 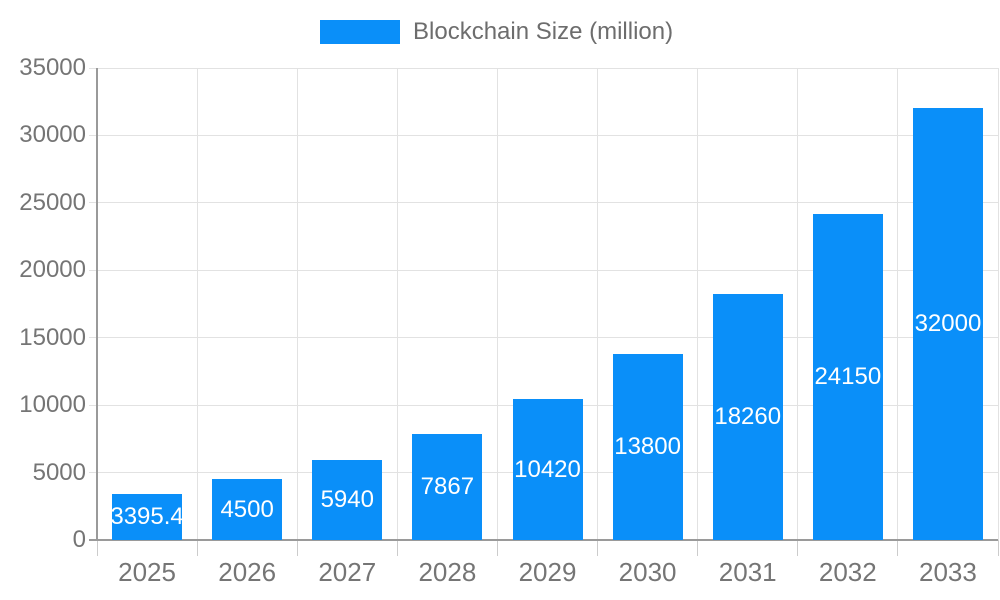 What do you see at coordinates (948, 572) in the screenshot?
I see `x-axis-category-label: 2033` at bounding box center [948, 572].